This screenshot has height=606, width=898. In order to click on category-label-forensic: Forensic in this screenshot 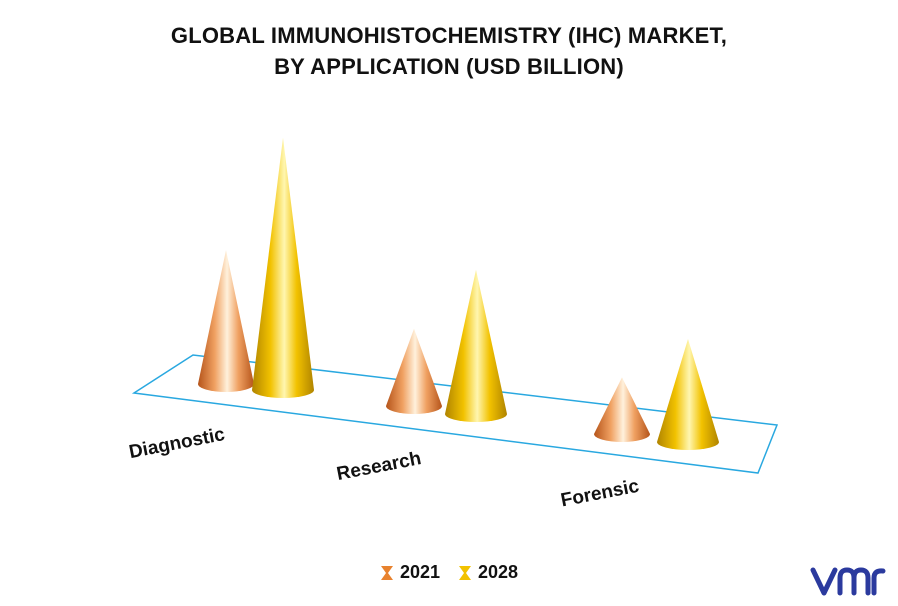, I will do `click(600, 494)`.